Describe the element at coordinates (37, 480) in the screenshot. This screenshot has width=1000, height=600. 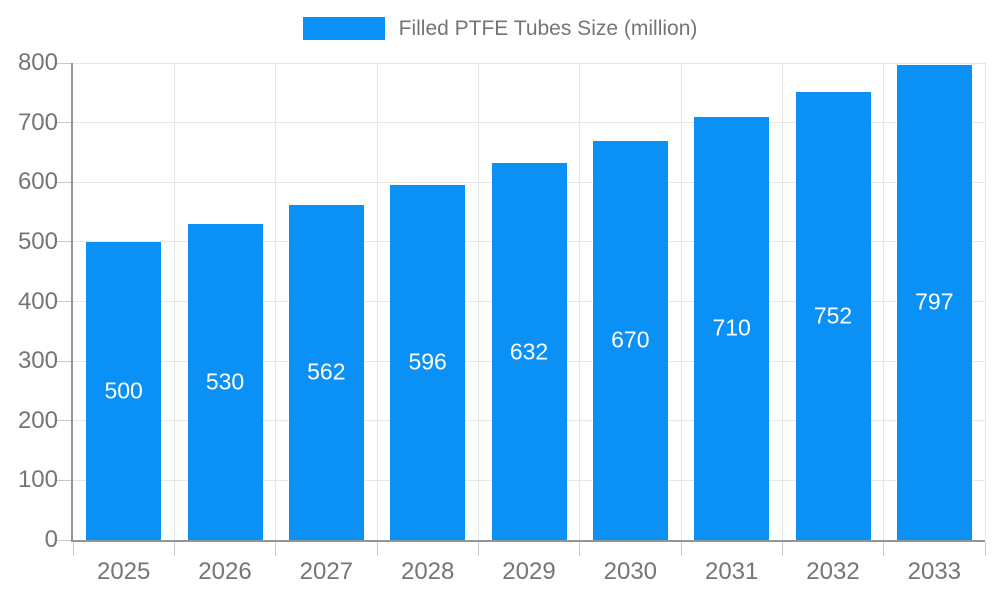
I see `y-axis-tick-label: 100` at that location.